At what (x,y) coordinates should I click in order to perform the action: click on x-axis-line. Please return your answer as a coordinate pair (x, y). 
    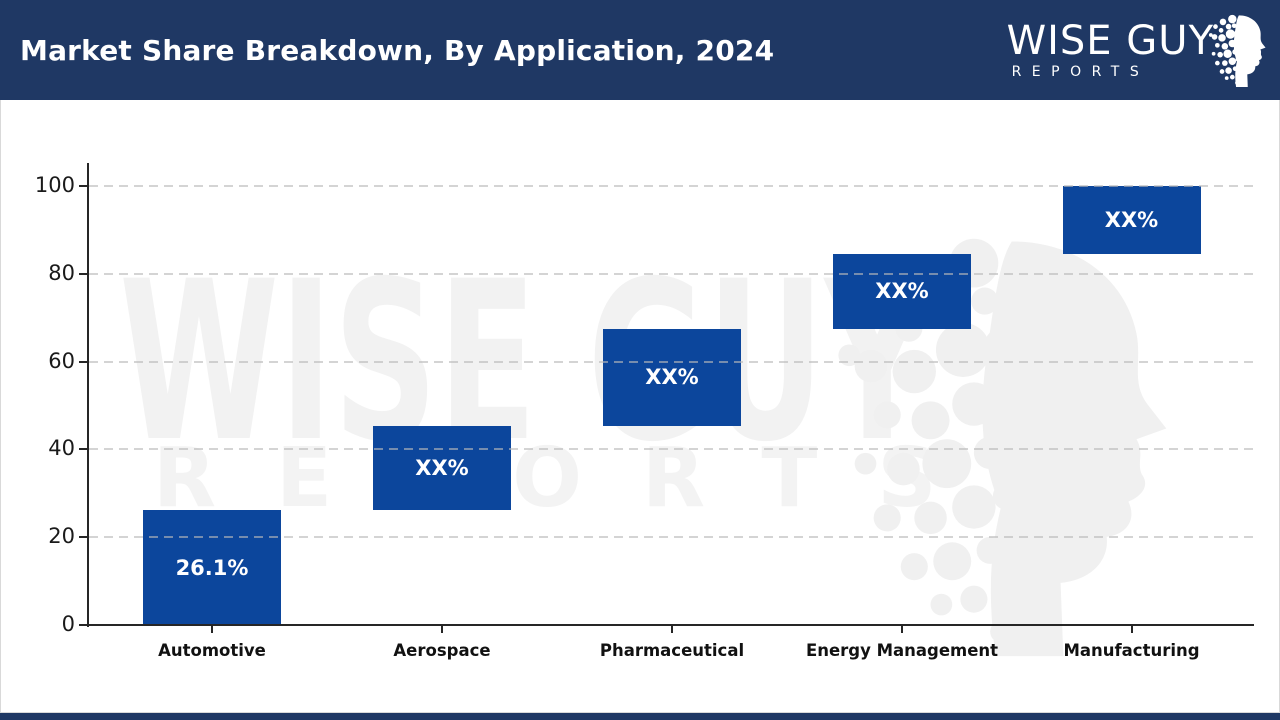
    Looking at the image, I should click on (670, 625).